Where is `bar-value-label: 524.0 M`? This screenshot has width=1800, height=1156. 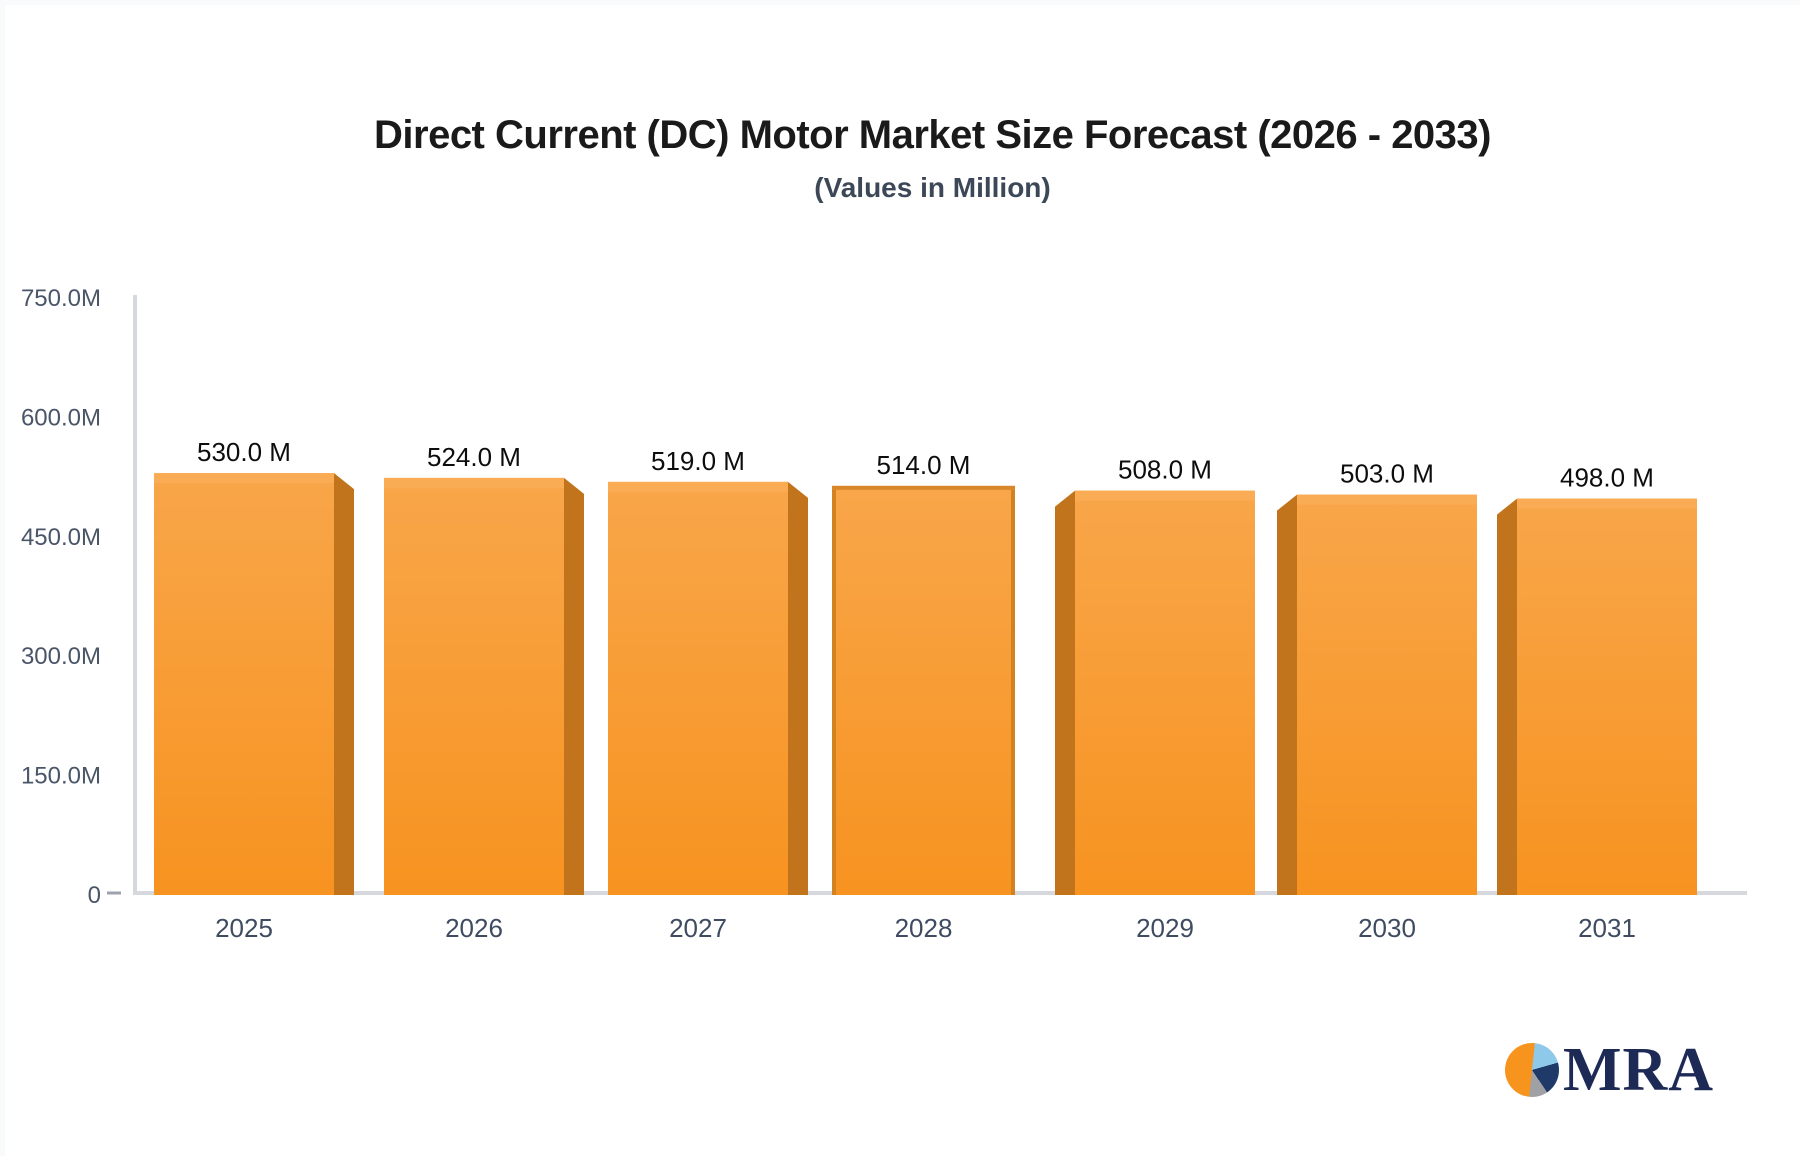 bar-value-label: 524.0 M is located at coordinates (474, 457).